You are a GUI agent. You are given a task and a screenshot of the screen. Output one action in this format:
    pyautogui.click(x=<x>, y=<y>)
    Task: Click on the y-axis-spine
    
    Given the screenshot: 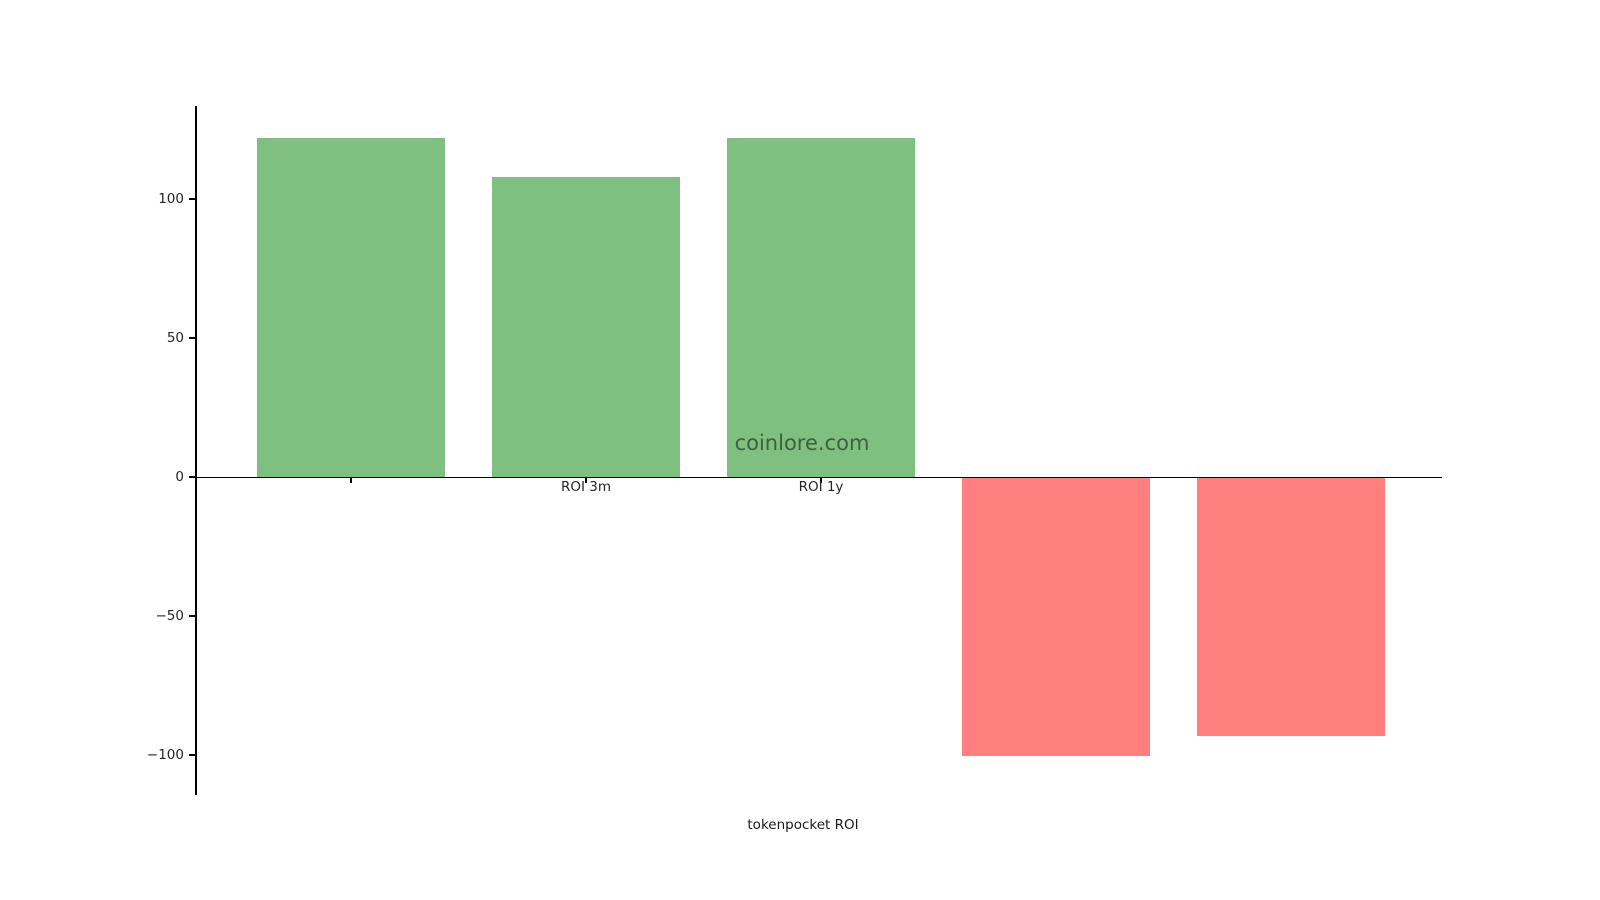 What is the action you would take?
    pyautogui.click(x=196, y=450)
    